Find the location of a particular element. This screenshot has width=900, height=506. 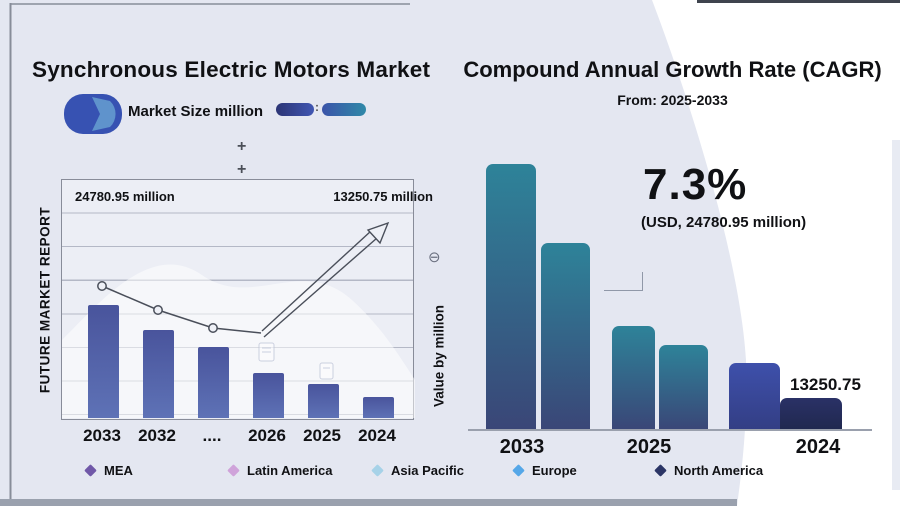

cagr-title: Compound Annual Growth Rate (CAGR) is located at coordinates (672, 69).